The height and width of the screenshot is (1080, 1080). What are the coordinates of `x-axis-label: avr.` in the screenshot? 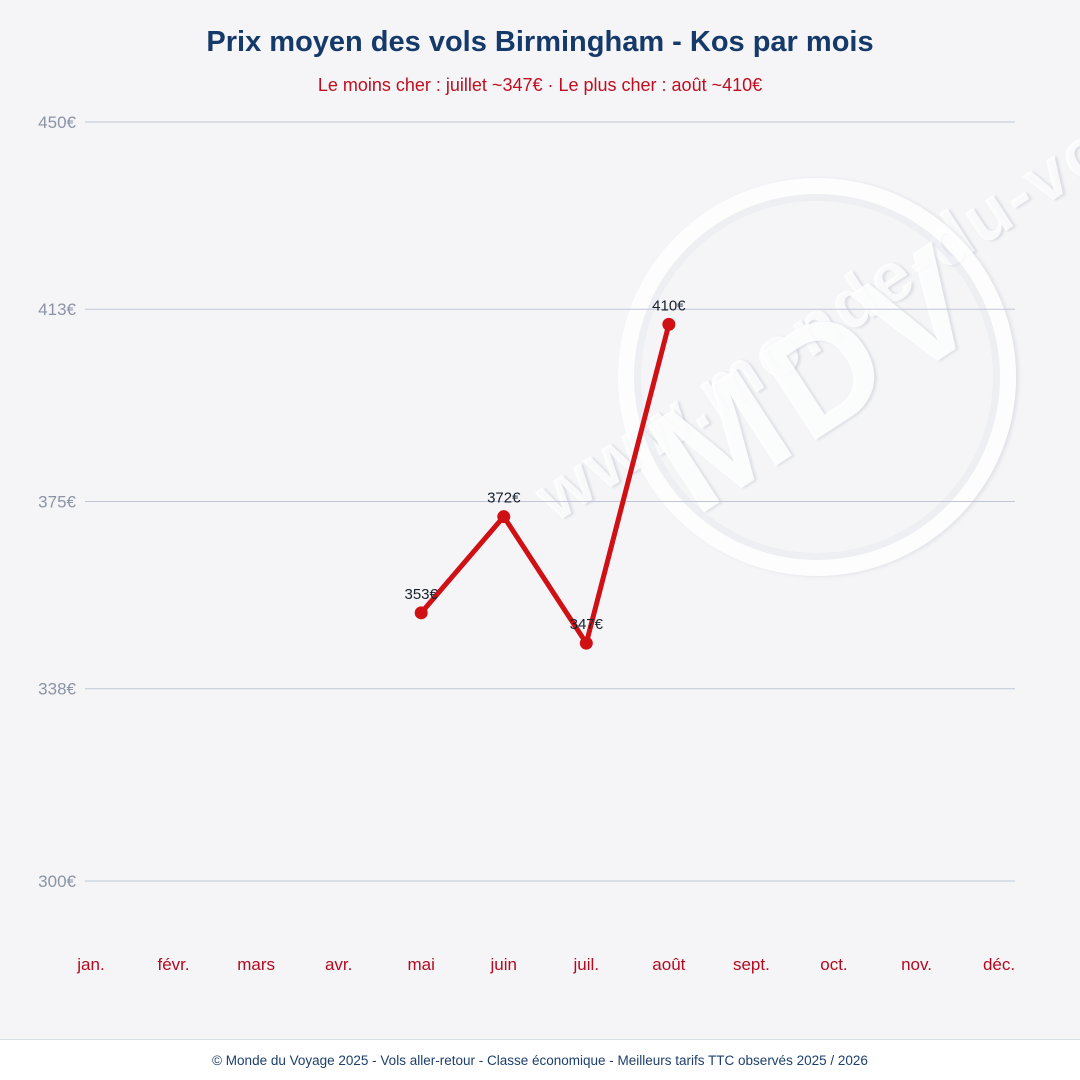 It's located at (338, 964).